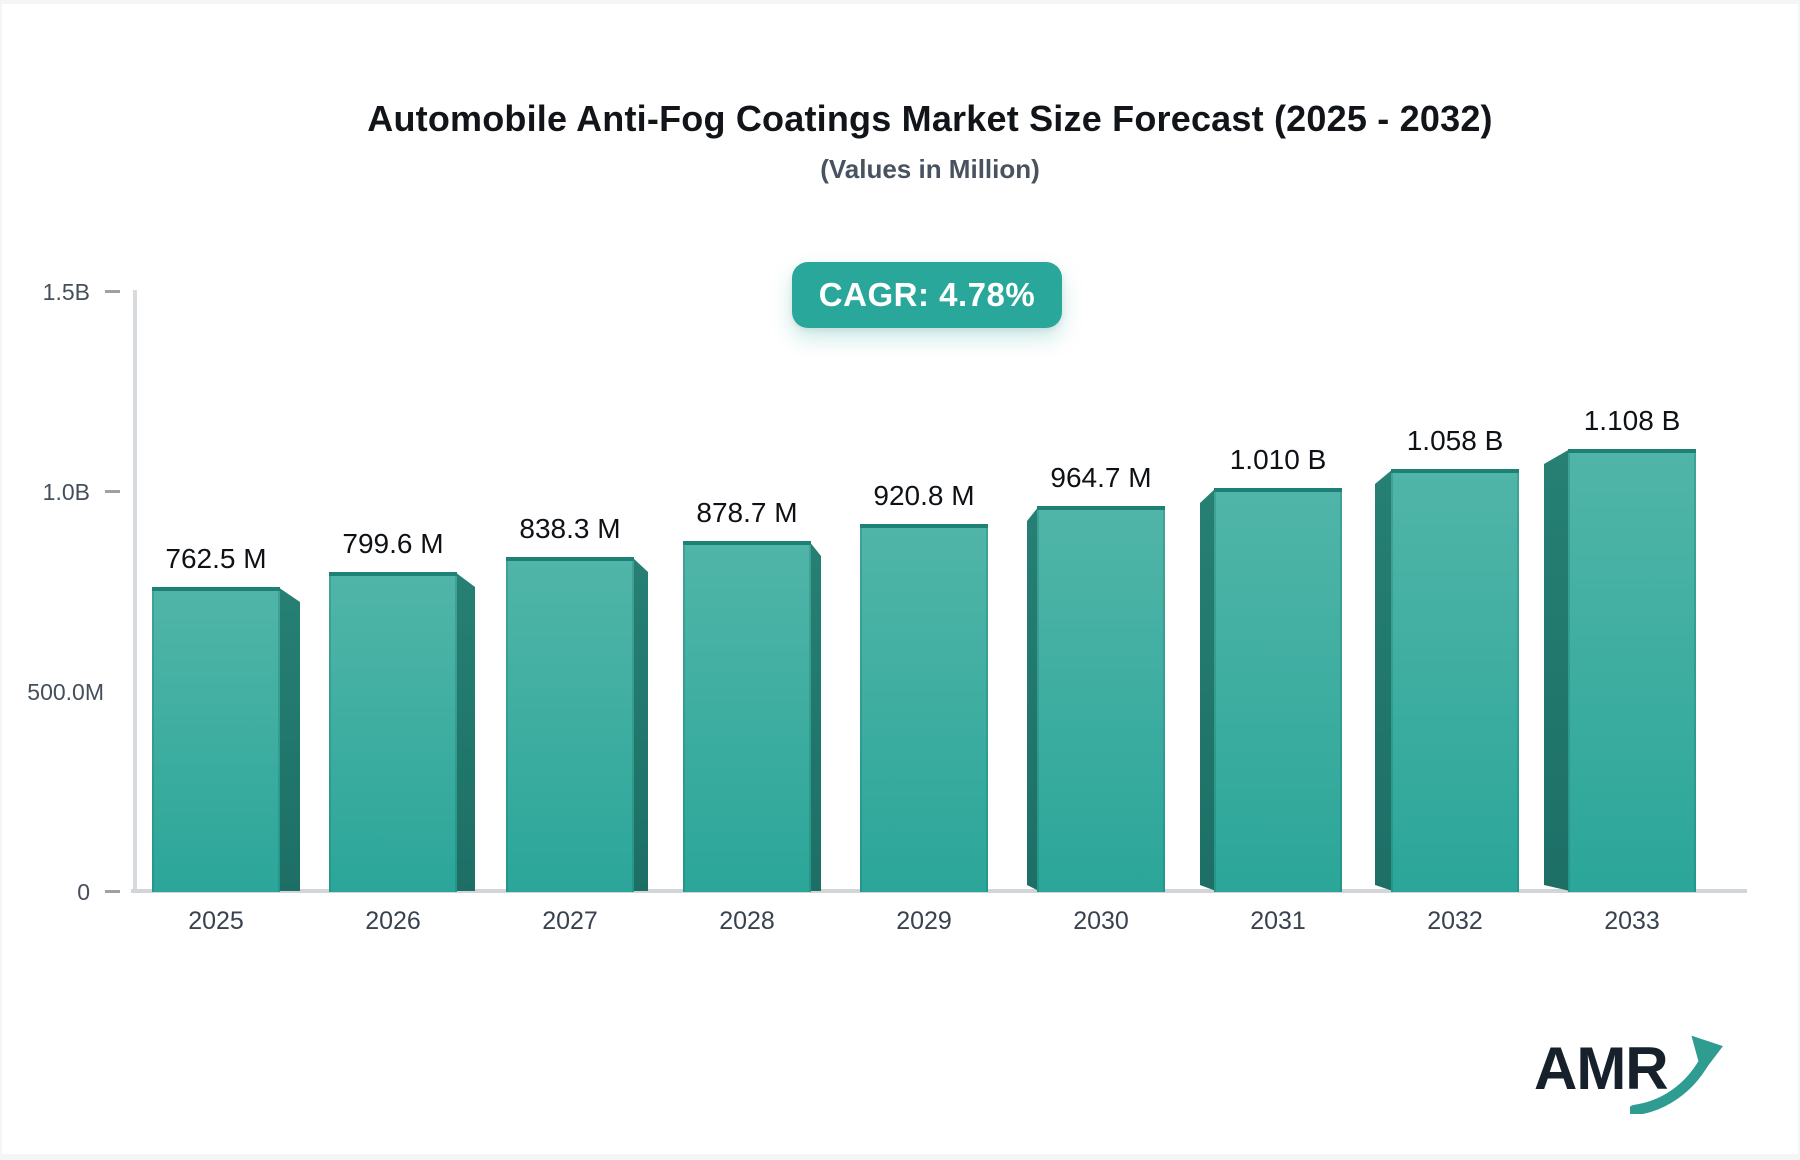 The width and height of the screenshot is (1800, 1160). Describe the element at coordinates (393, 921) in the screenshot. I see `x-axis-label: 2026` at that location.